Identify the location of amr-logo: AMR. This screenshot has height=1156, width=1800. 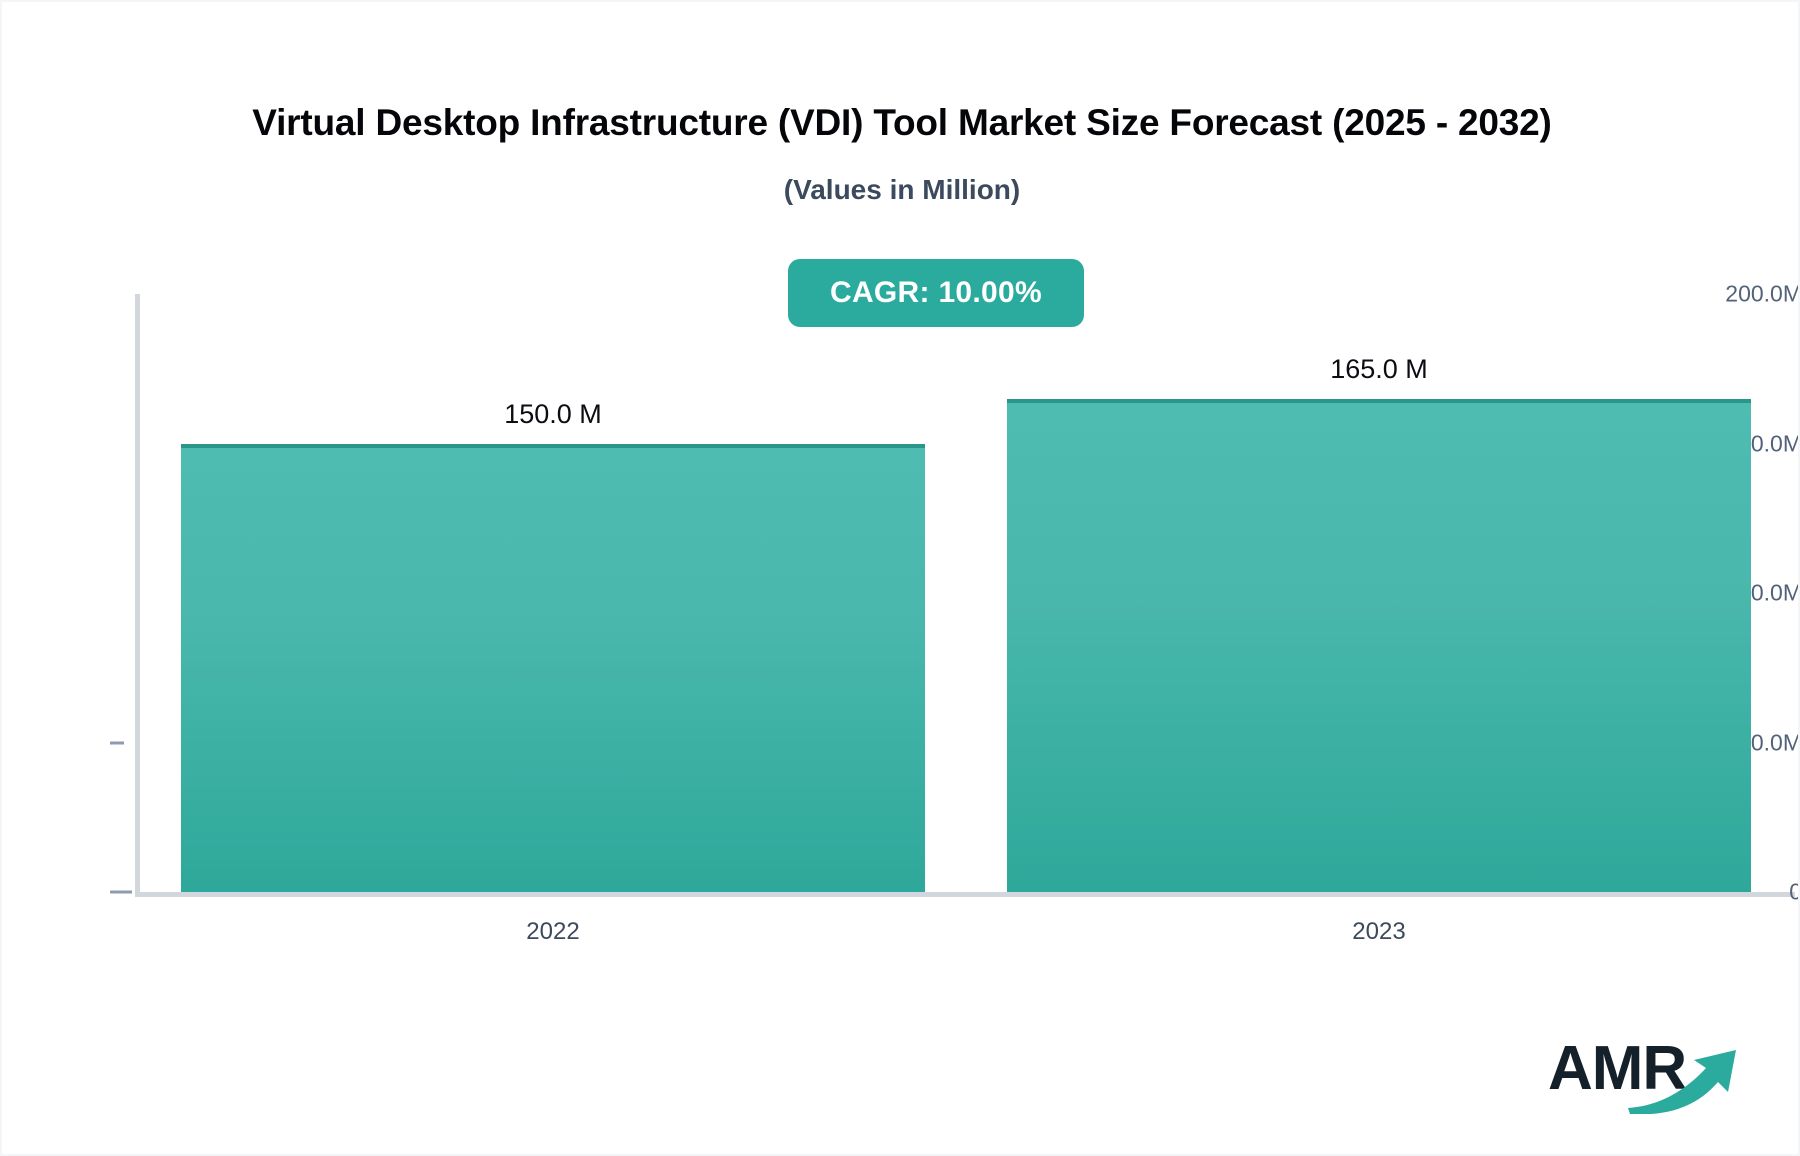
(1643, 1076).